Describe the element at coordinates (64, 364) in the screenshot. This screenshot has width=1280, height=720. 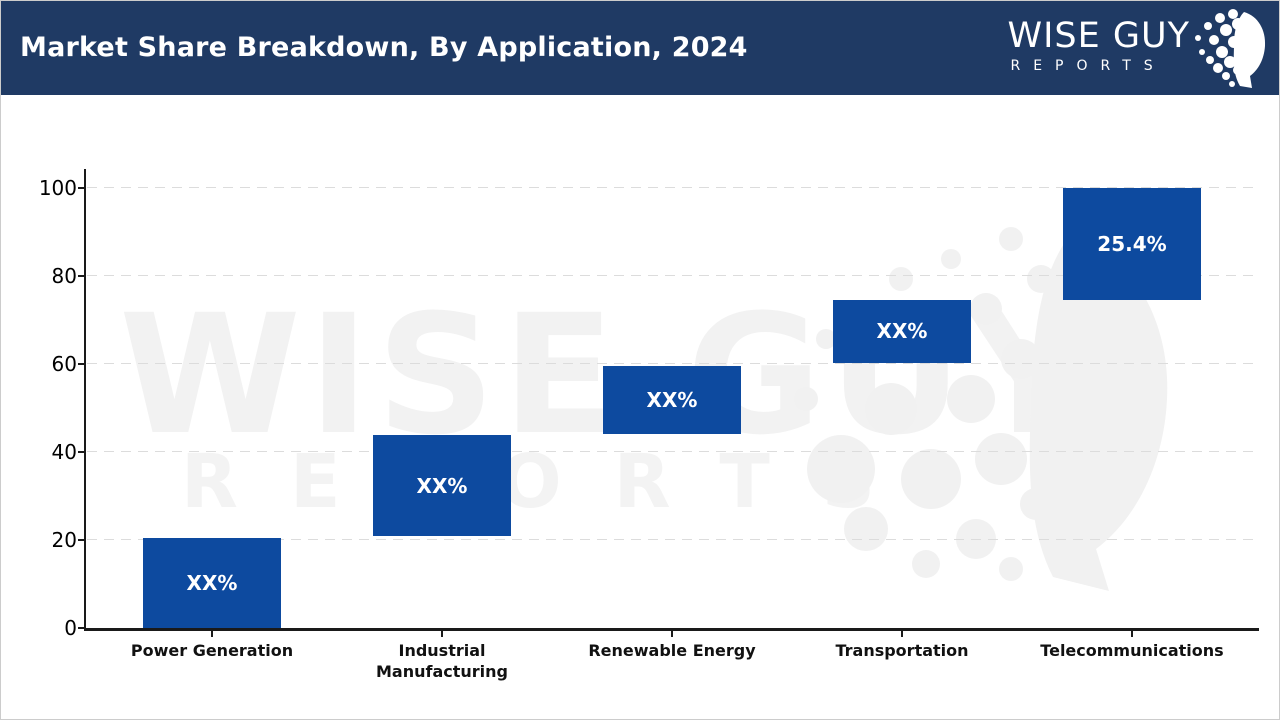
I see `y-tick-label-60: 60` at that location.